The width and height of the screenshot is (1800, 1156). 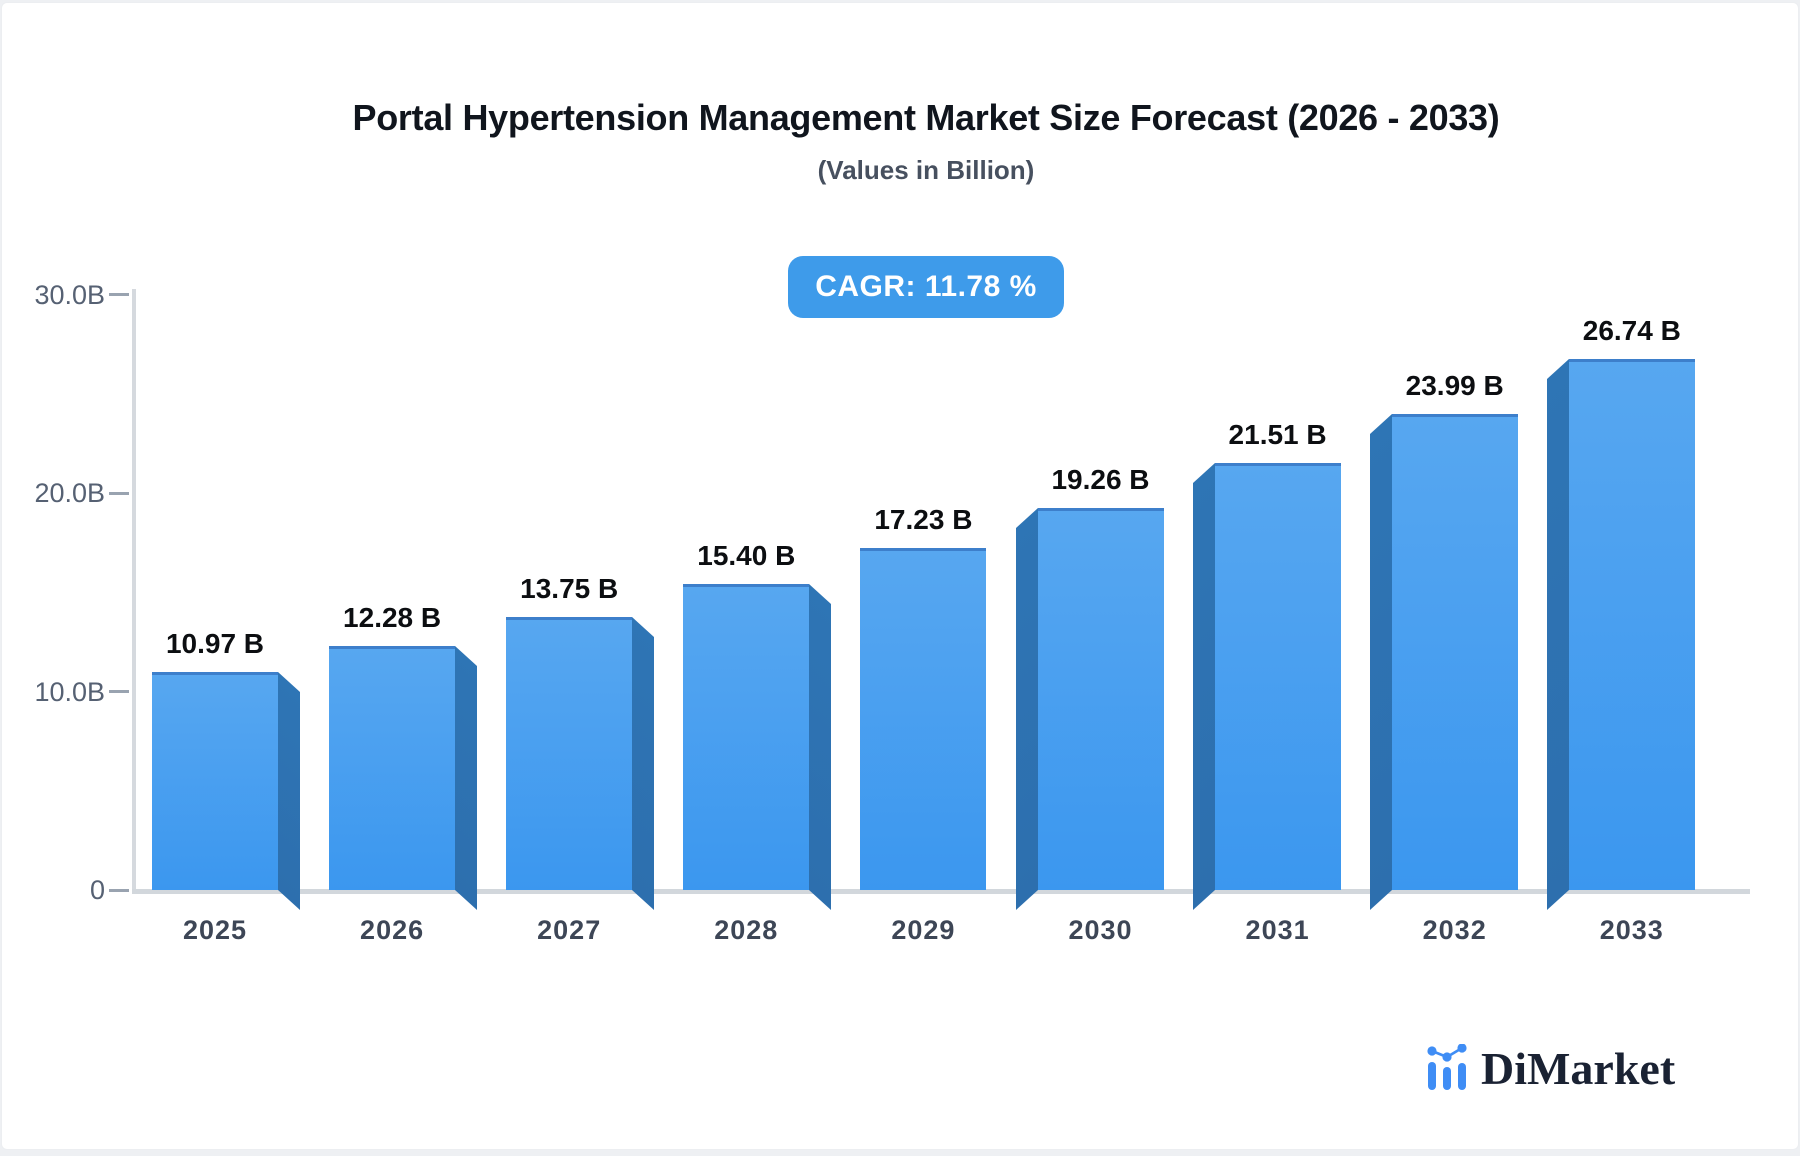 What do you see at coordinates (392, 618) in the screenshot?
I see `value-label: 12.28 B` at bounding box center [392, 618].